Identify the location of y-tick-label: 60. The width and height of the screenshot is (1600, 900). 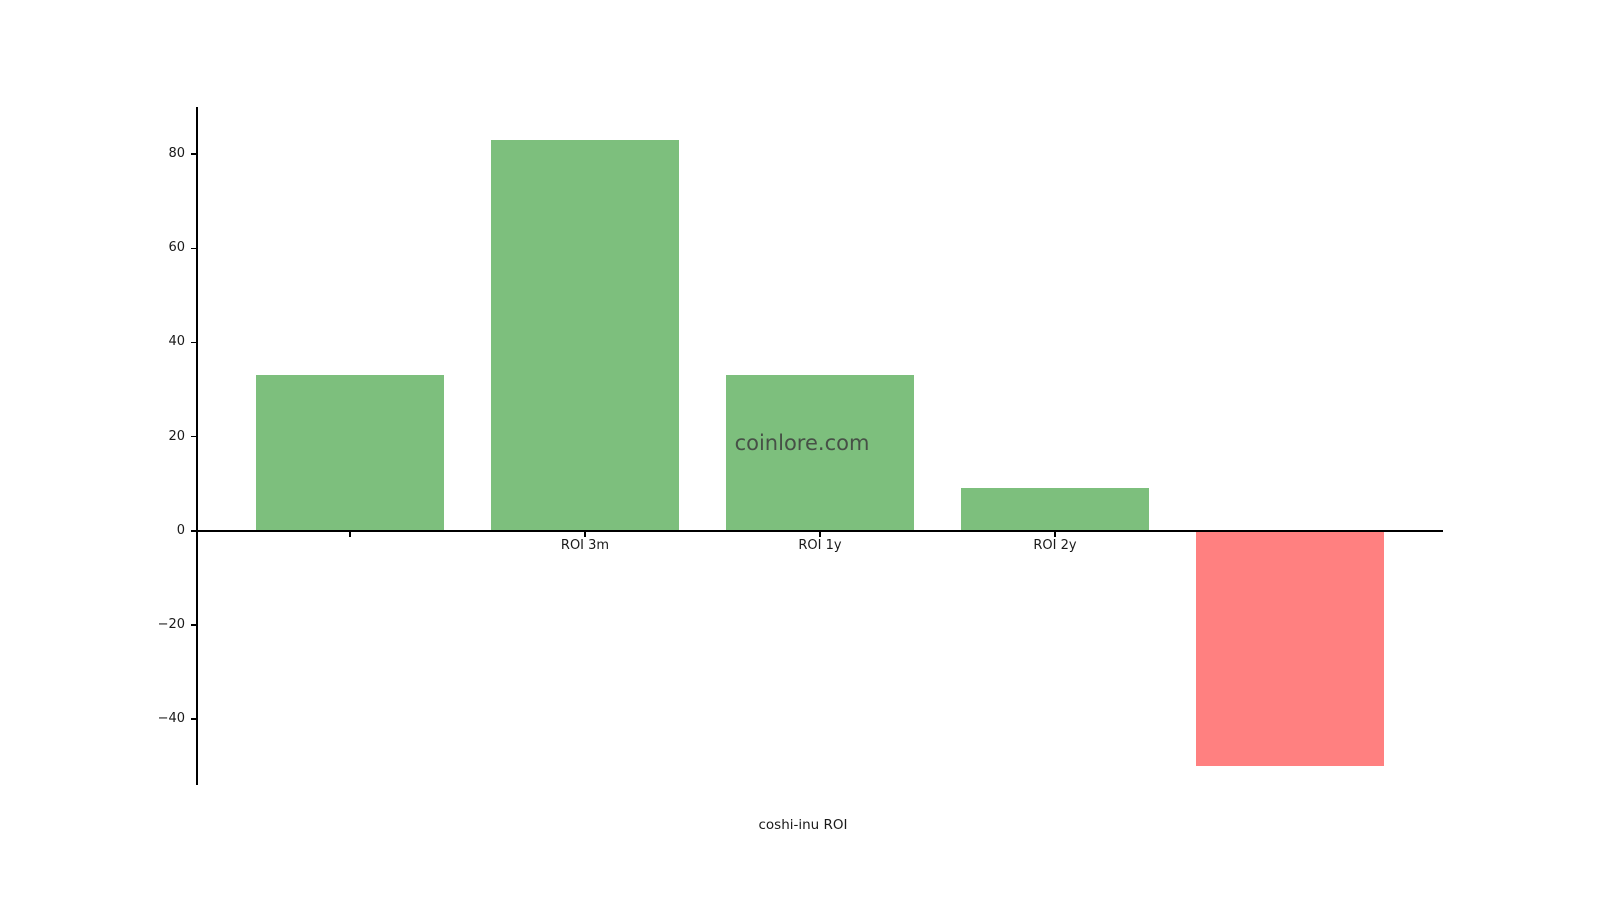
(176, 248).